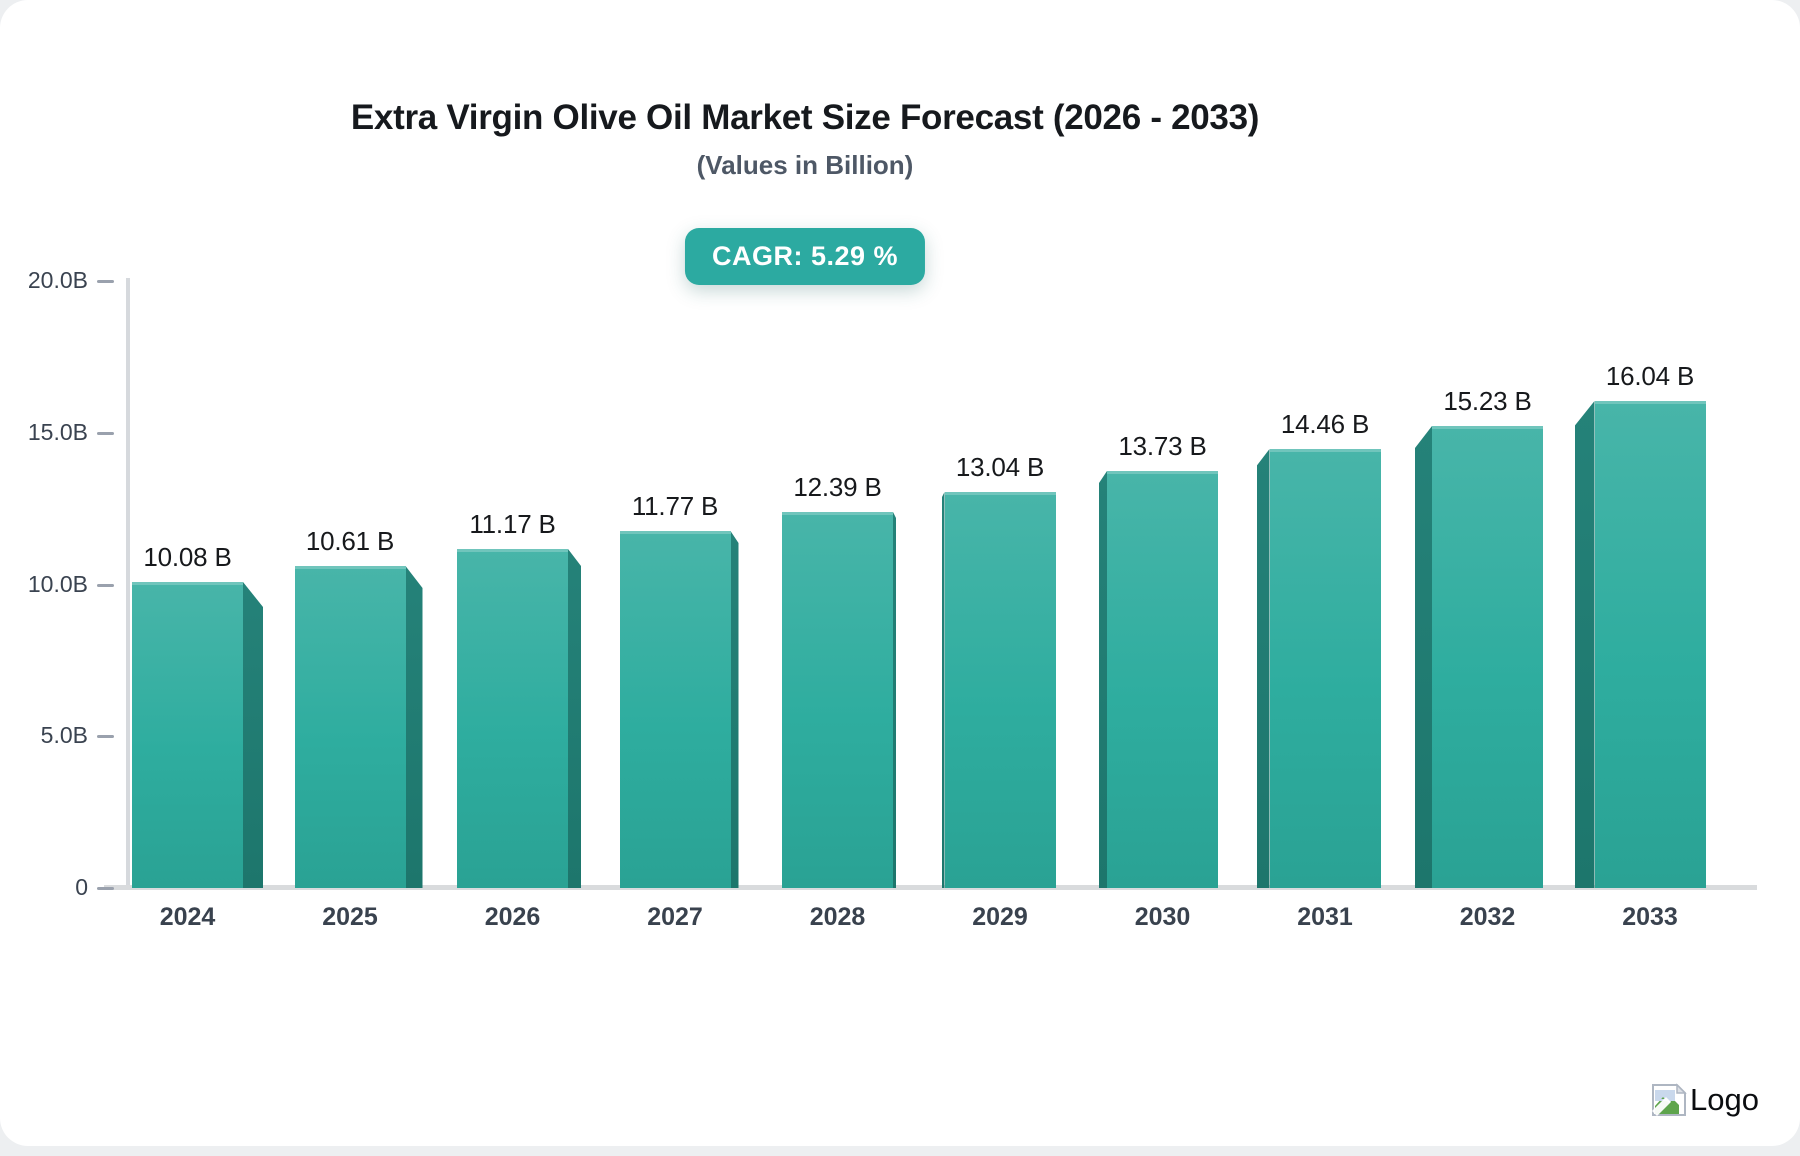 The image size is (1800, 1156). What do you see at coordinates (675, 917) in the screenshot?
I see `x-axis-category-label: 2027` at bounding box center [675, 917].